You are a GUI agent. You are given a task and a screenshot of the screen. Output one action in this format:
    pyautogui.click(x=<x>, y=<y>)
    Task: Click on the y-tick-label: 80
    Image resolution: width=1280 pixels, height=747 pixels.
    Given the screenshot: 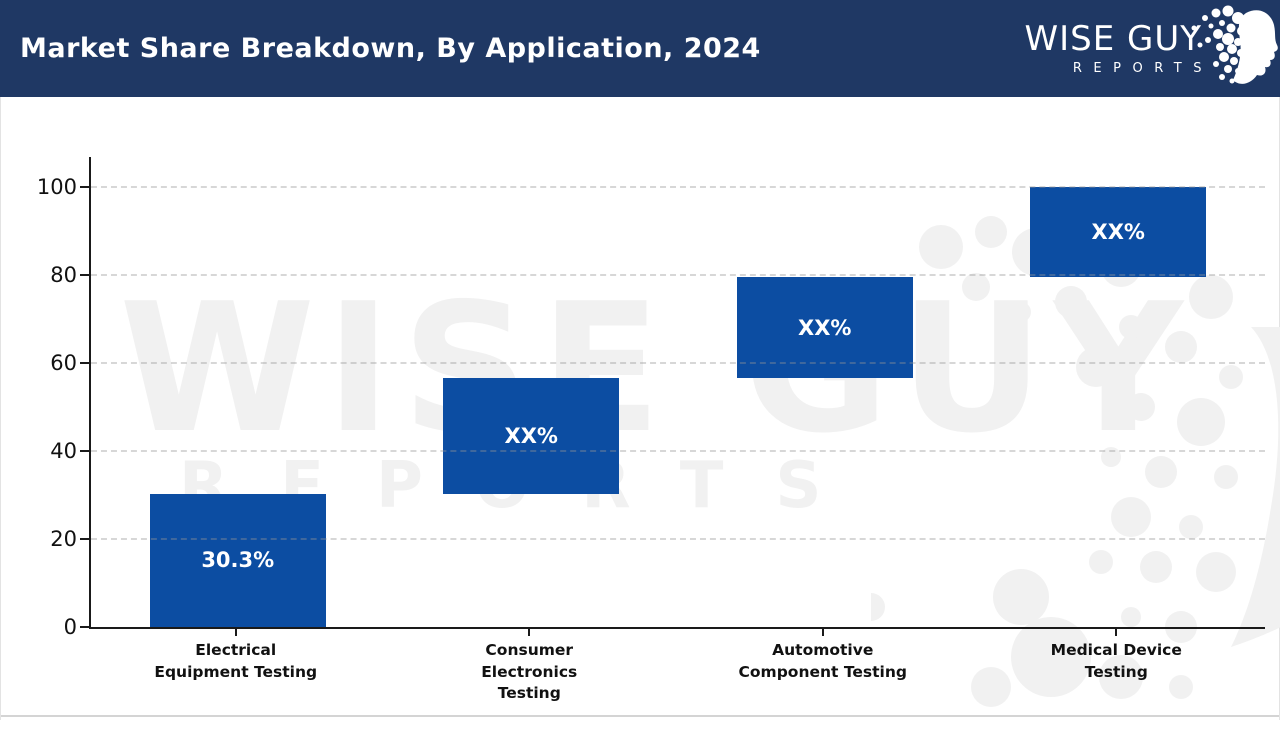 What is the action you would take?
    pyautogui.click(x=63, y=275)
    